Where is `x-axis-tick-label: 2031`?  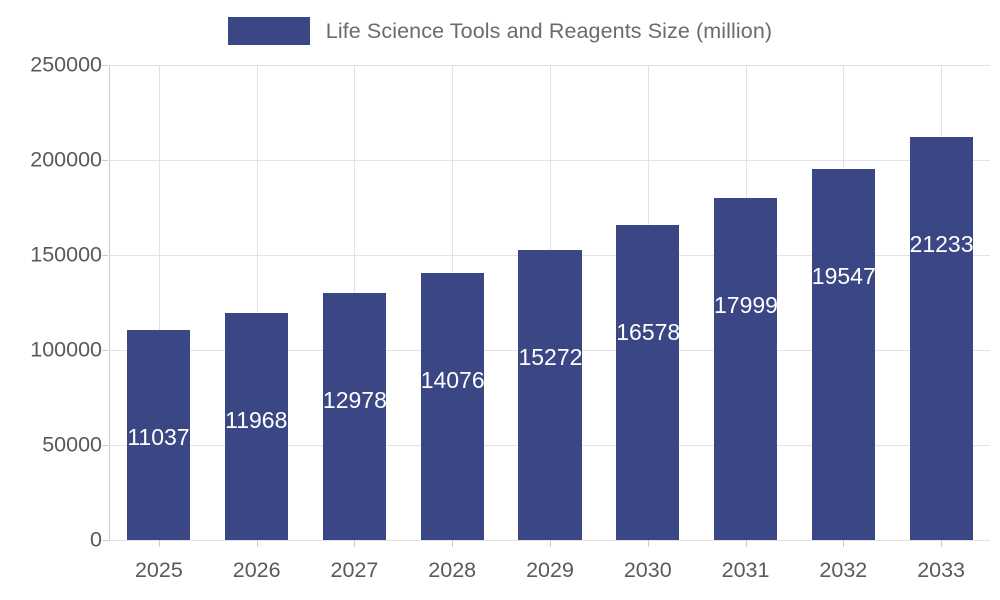 x-axis-tick-label: 2031 is located at coordinates (745, 570).